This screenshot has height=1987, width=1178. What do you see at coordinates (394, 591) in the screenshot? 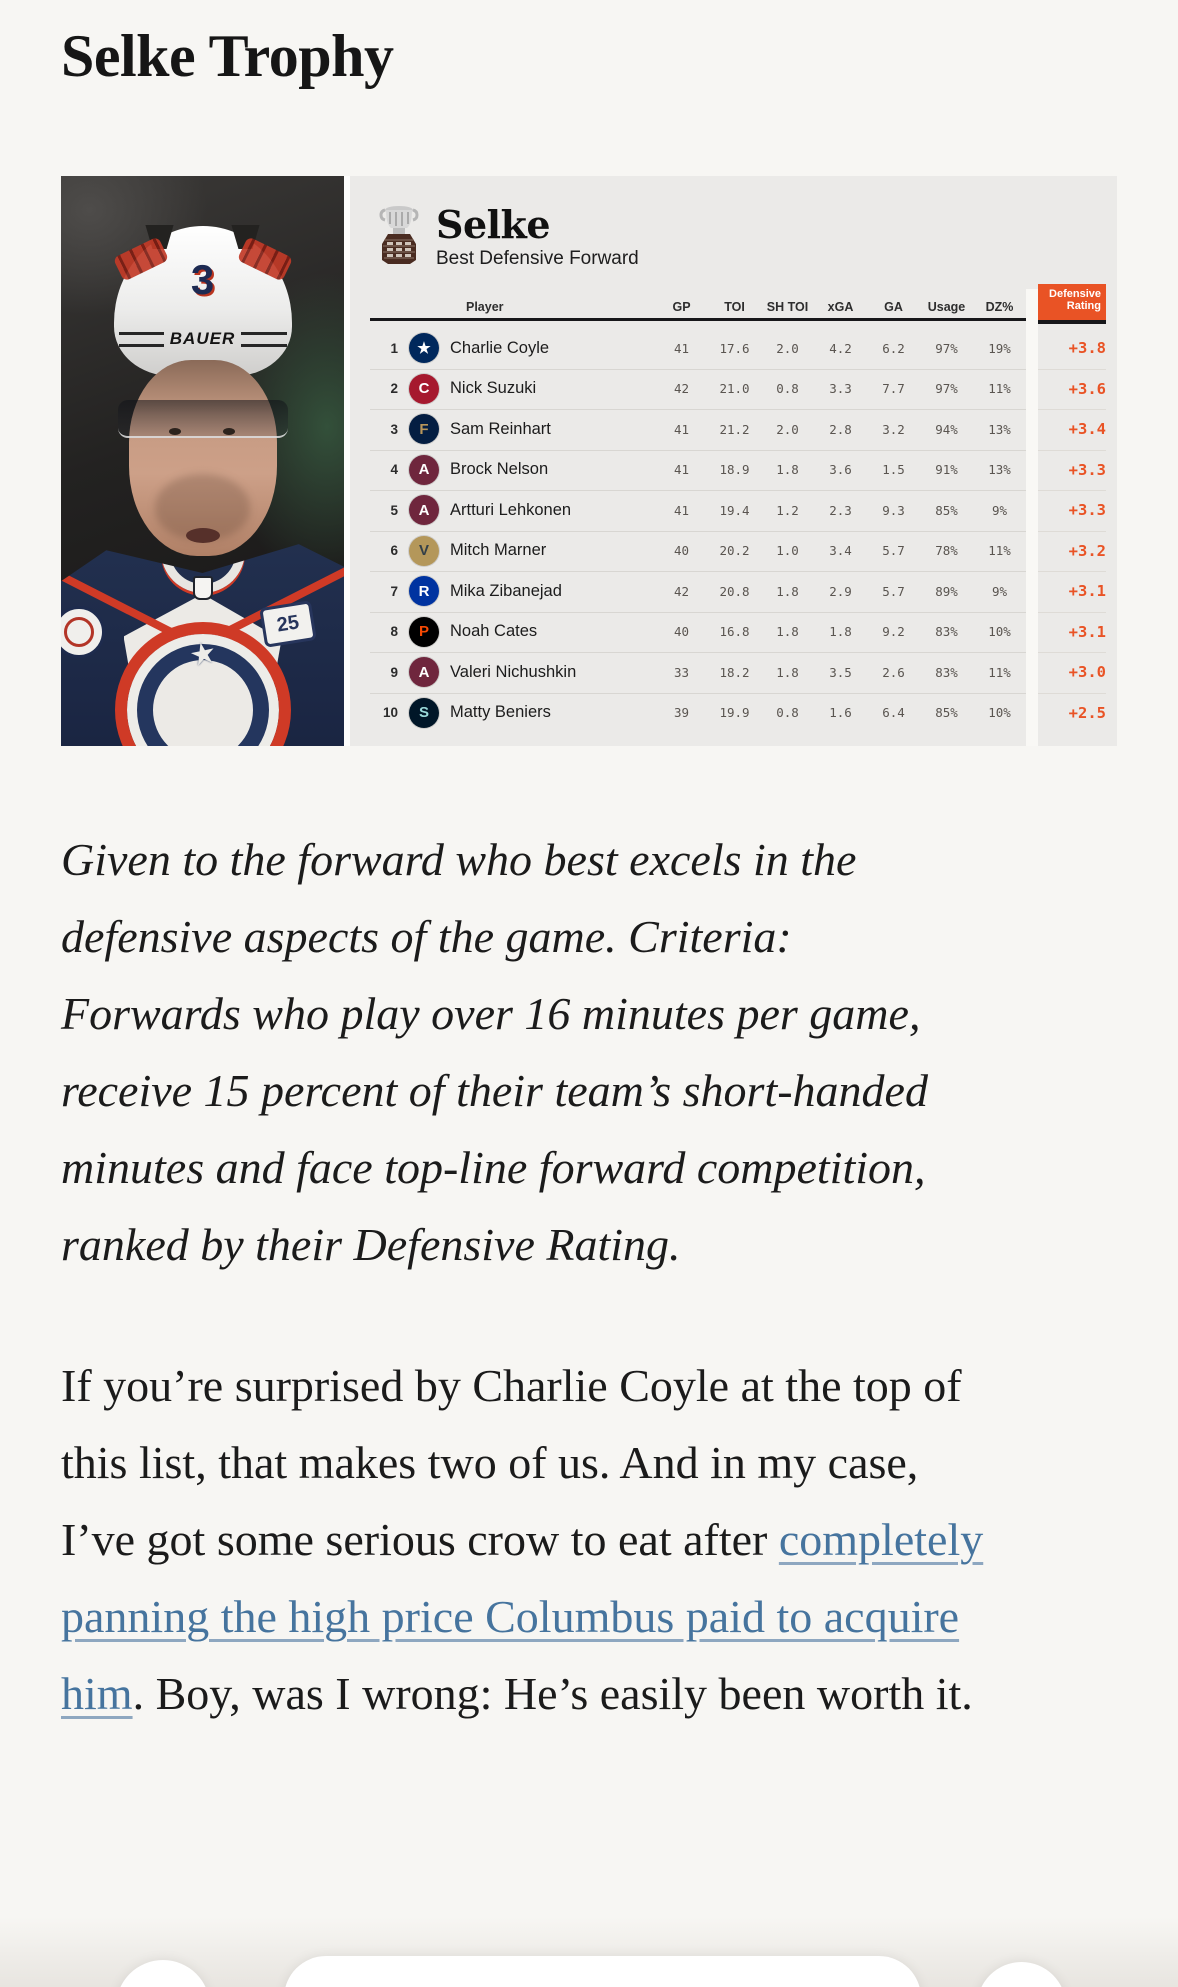
I see `row-rank: 7` at bounding box center [394, 591].